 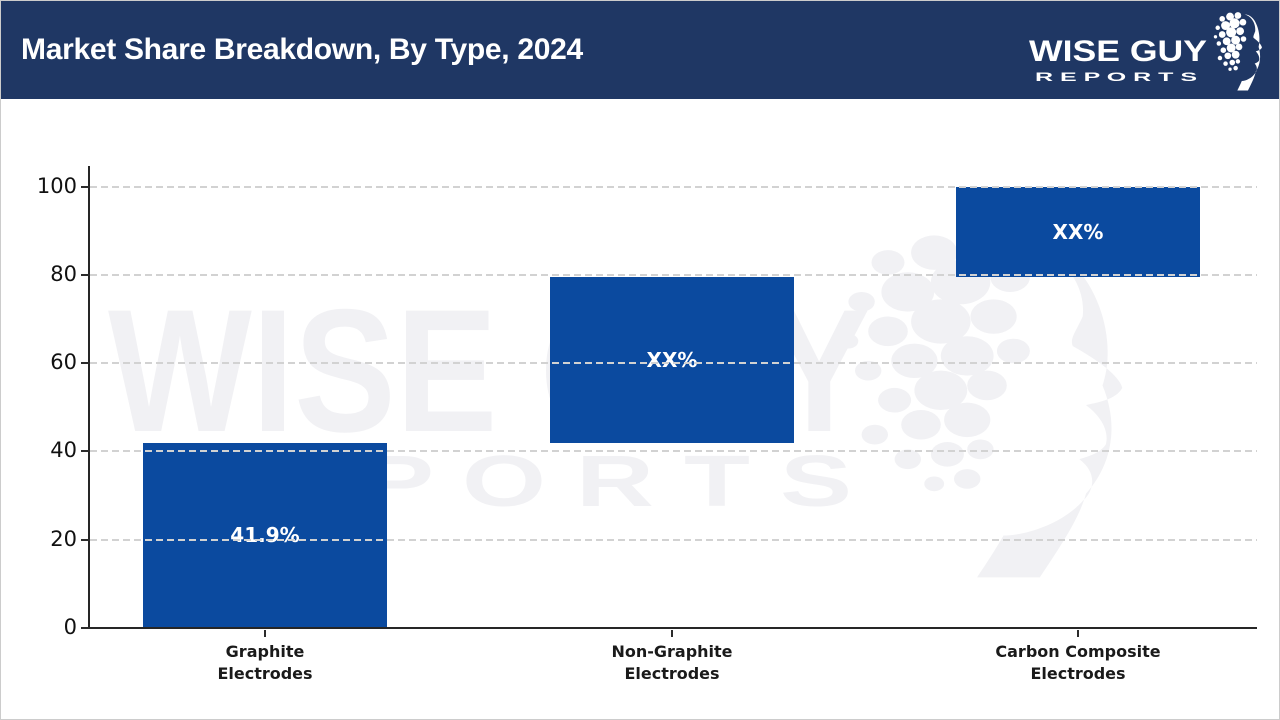 What do you see at coordinates (1118, 51) in the screenshot?
I see `logo-brand-text: WISE GUY` at bounding box center [1118, 51].